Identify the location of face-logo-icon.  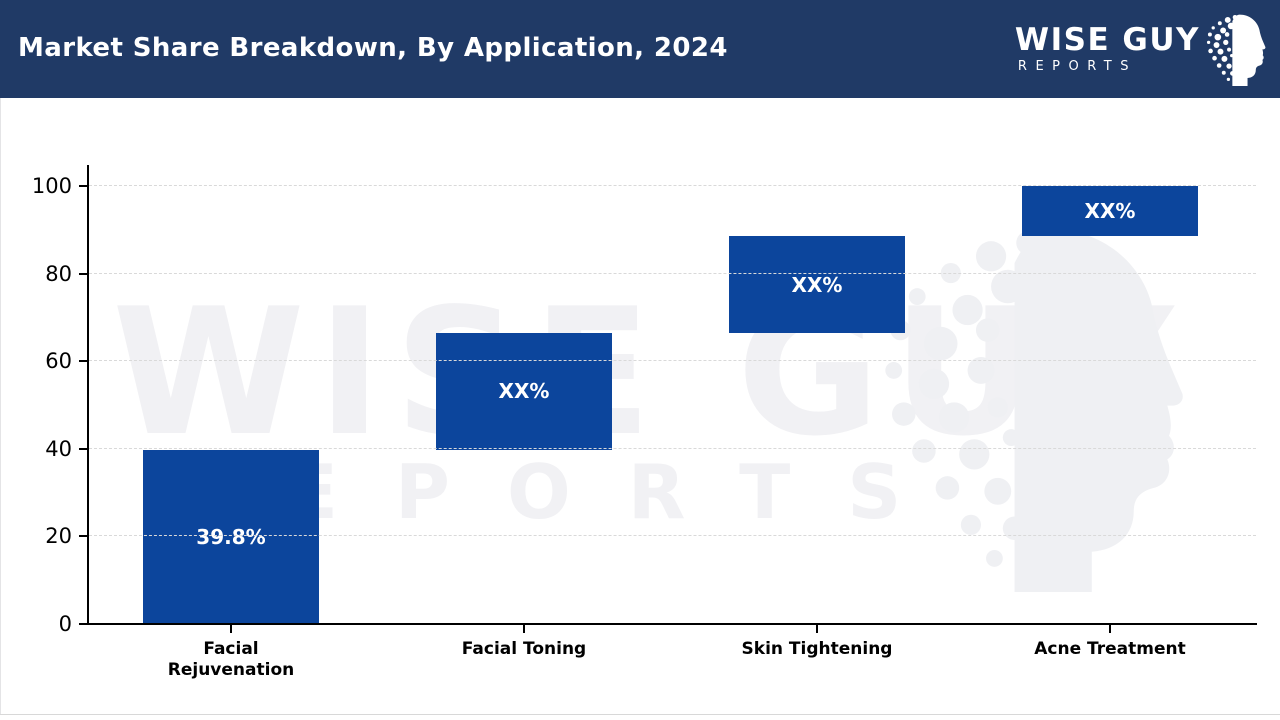
(1236, 50).